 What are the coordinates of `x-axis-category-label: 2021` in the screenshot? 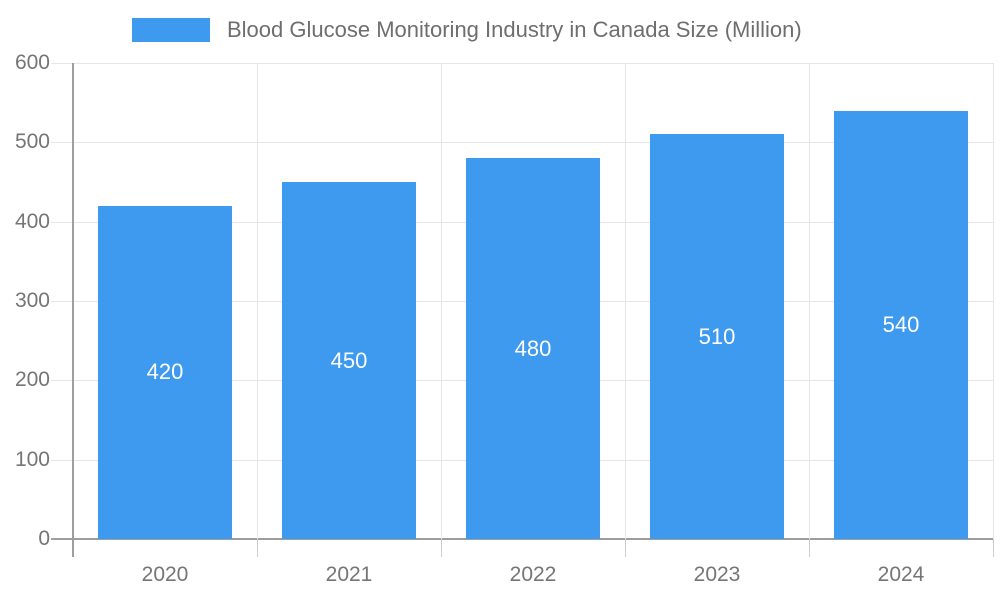 It's located at (349, 574).